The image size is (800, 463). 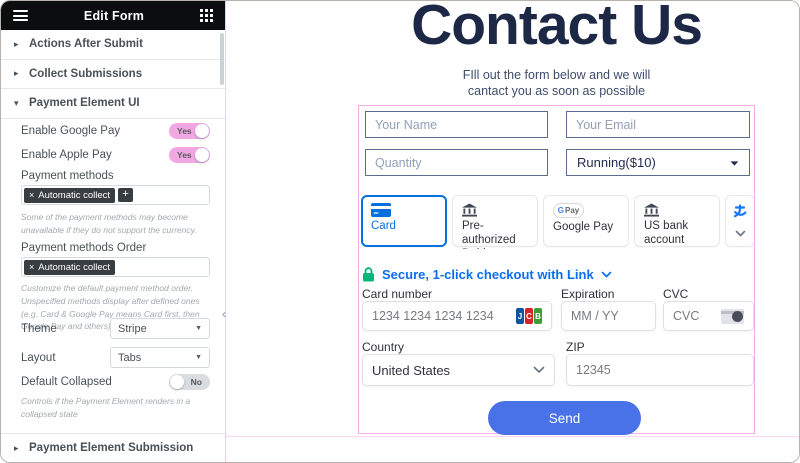 I want to click on apps-grid-icon, so click(x=206, y=15).